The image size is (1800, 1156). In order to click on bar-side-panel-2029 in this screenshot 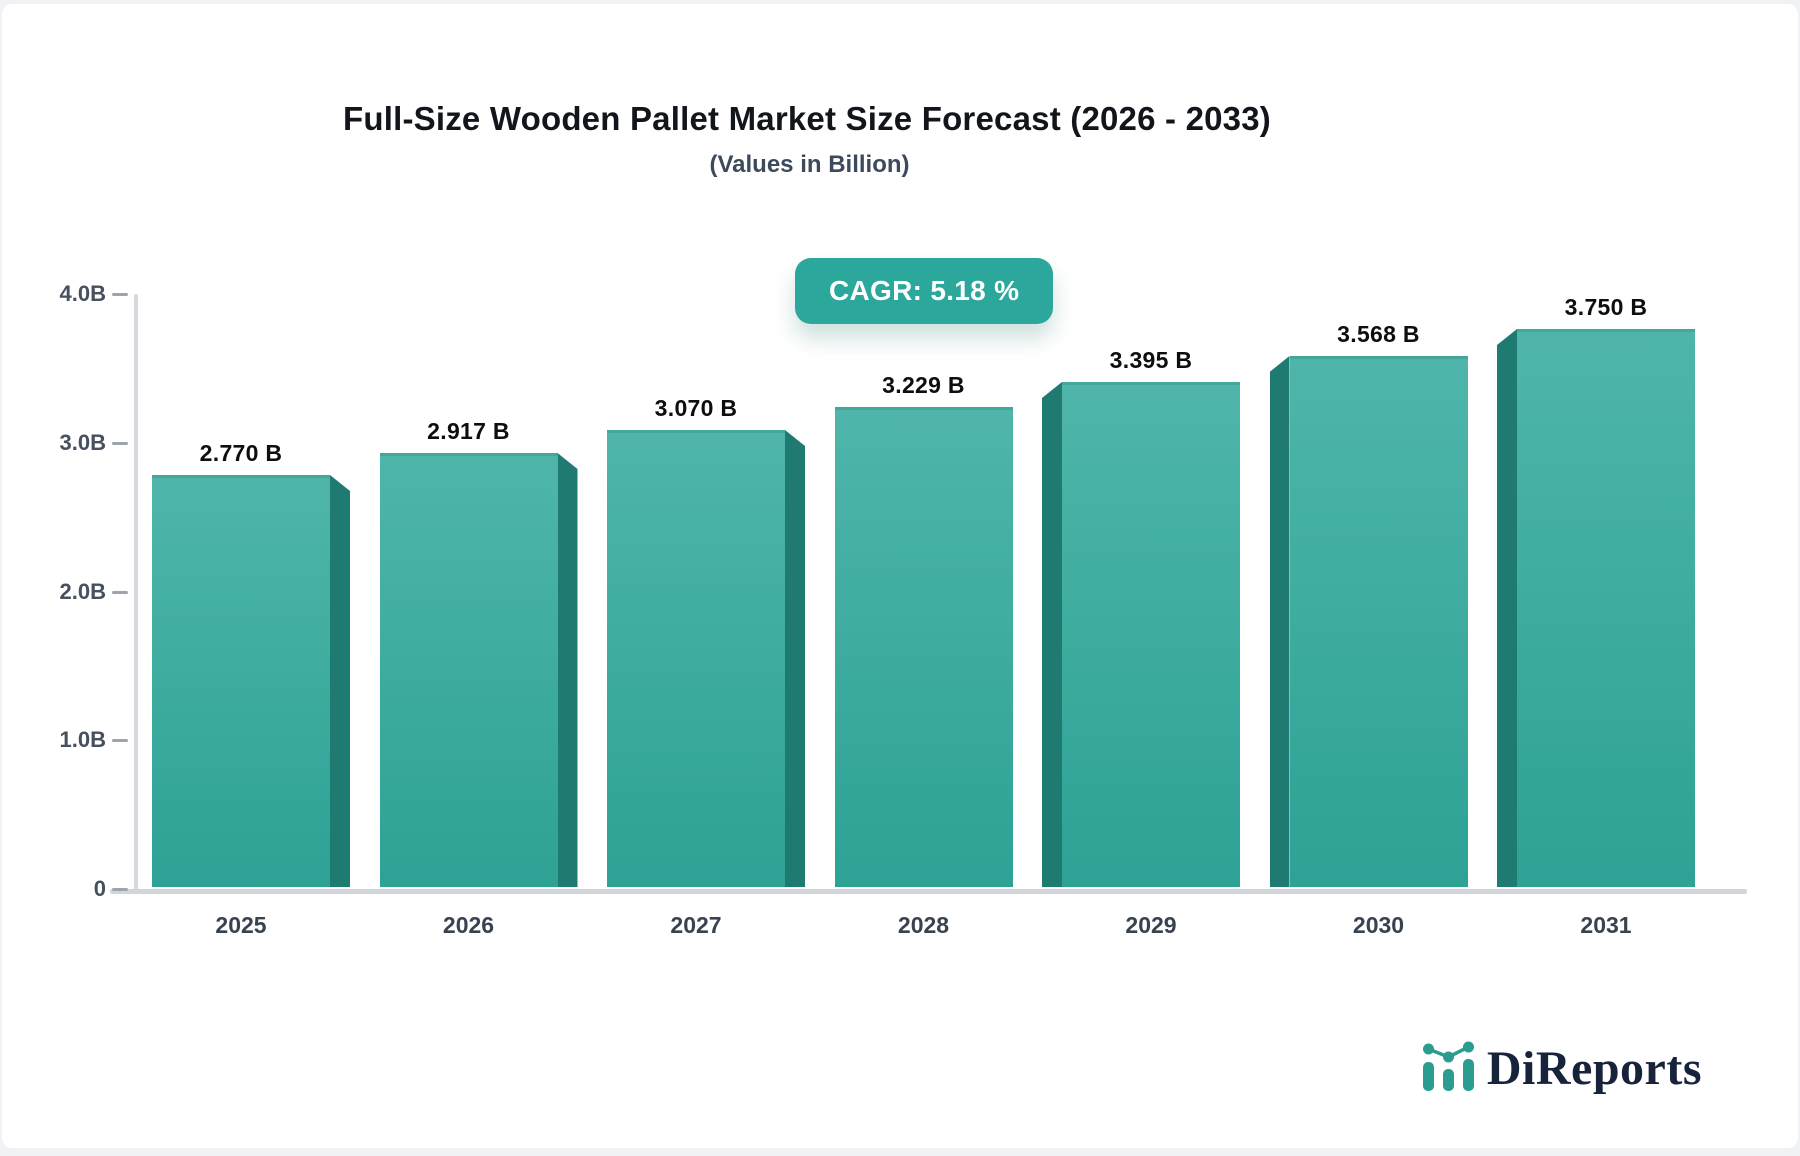, I will do `click(1052, 634)`.